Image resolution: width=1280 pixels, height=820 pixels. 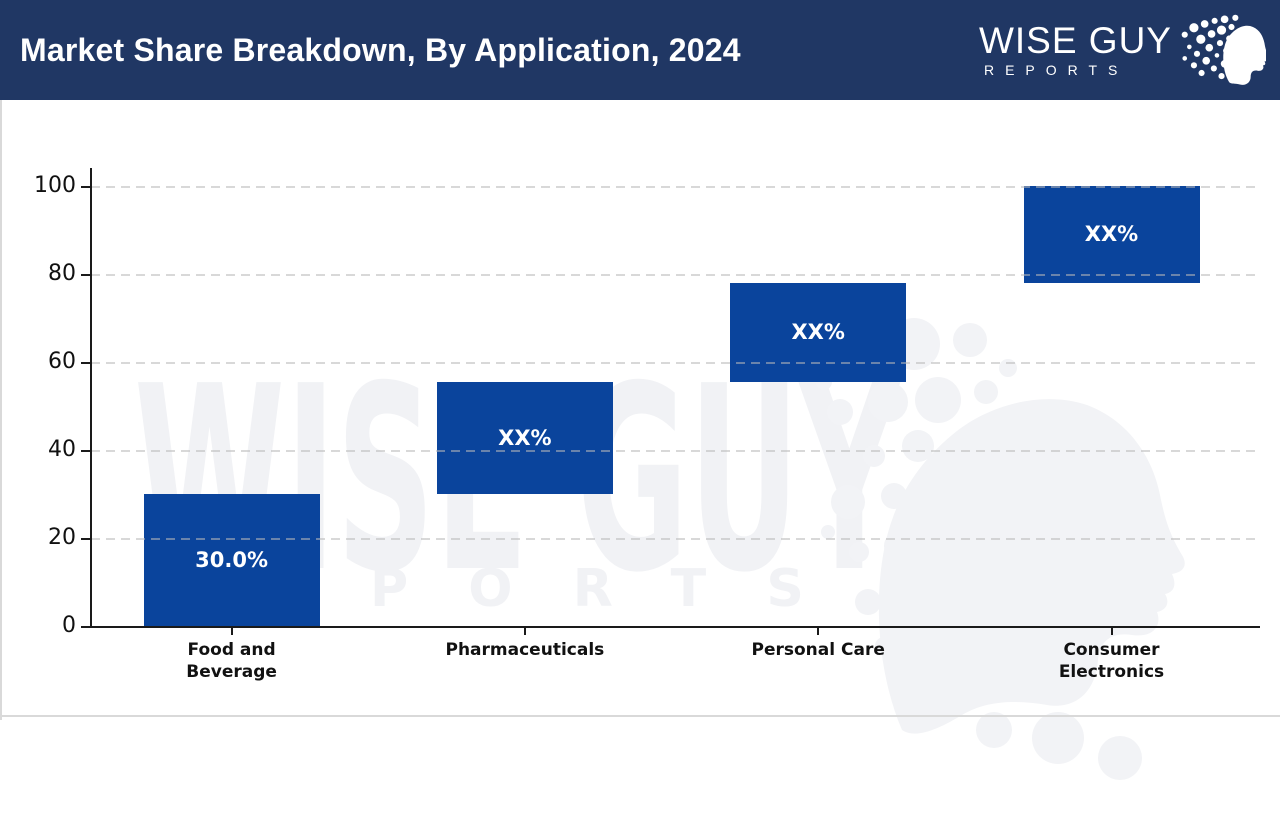 I want to click on y-tick-label: 80, so click(x=62, y=273).